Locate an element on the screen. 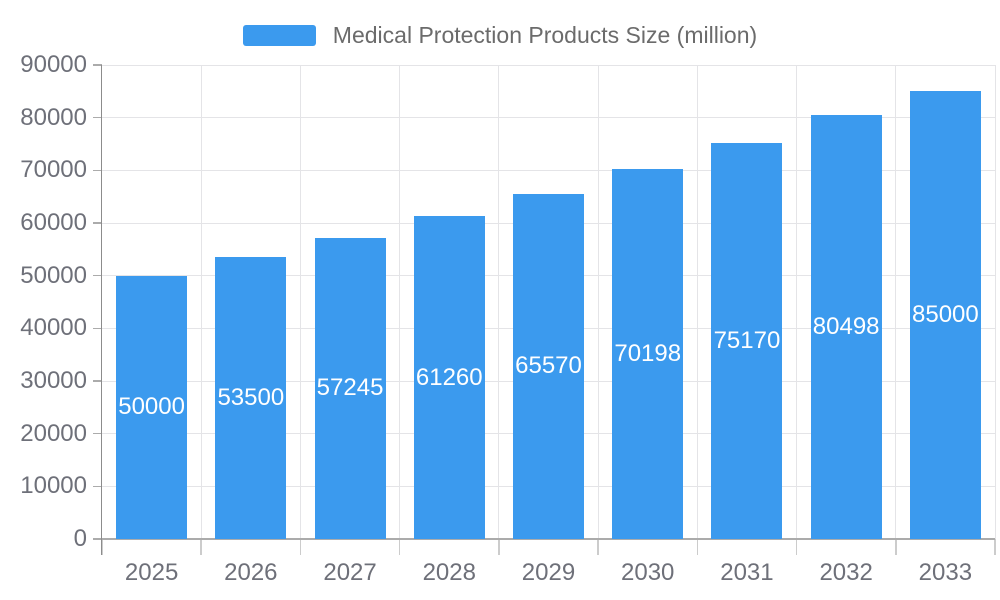 Image resolution: width=1000 pixels, height=600 pixels. y-axis-tick-label: 10000 is located at coordinates (53, 486).